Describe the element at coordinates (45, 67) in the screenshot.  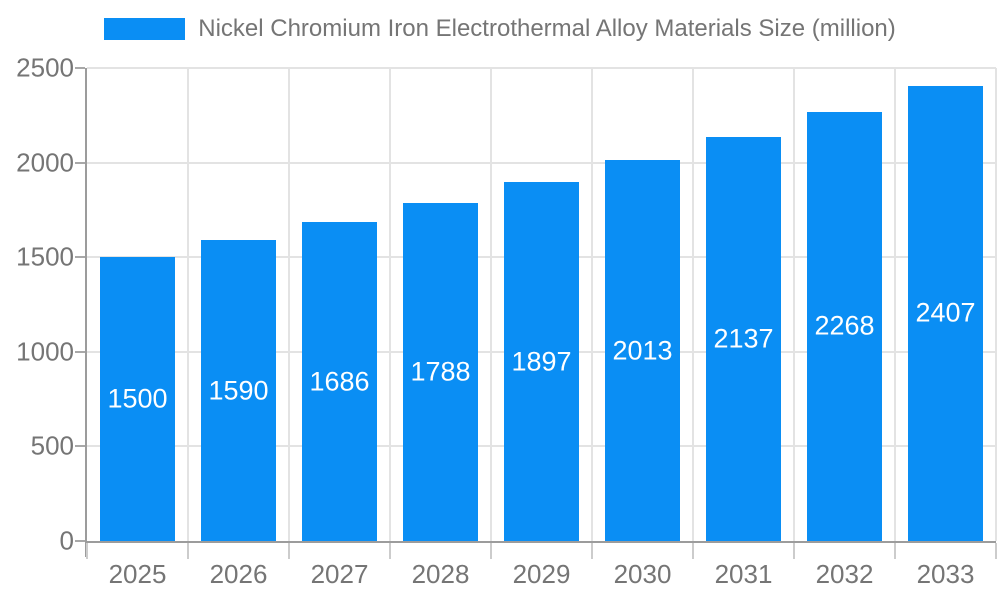
I see `y-axis-tick-label: 2500` at that location.